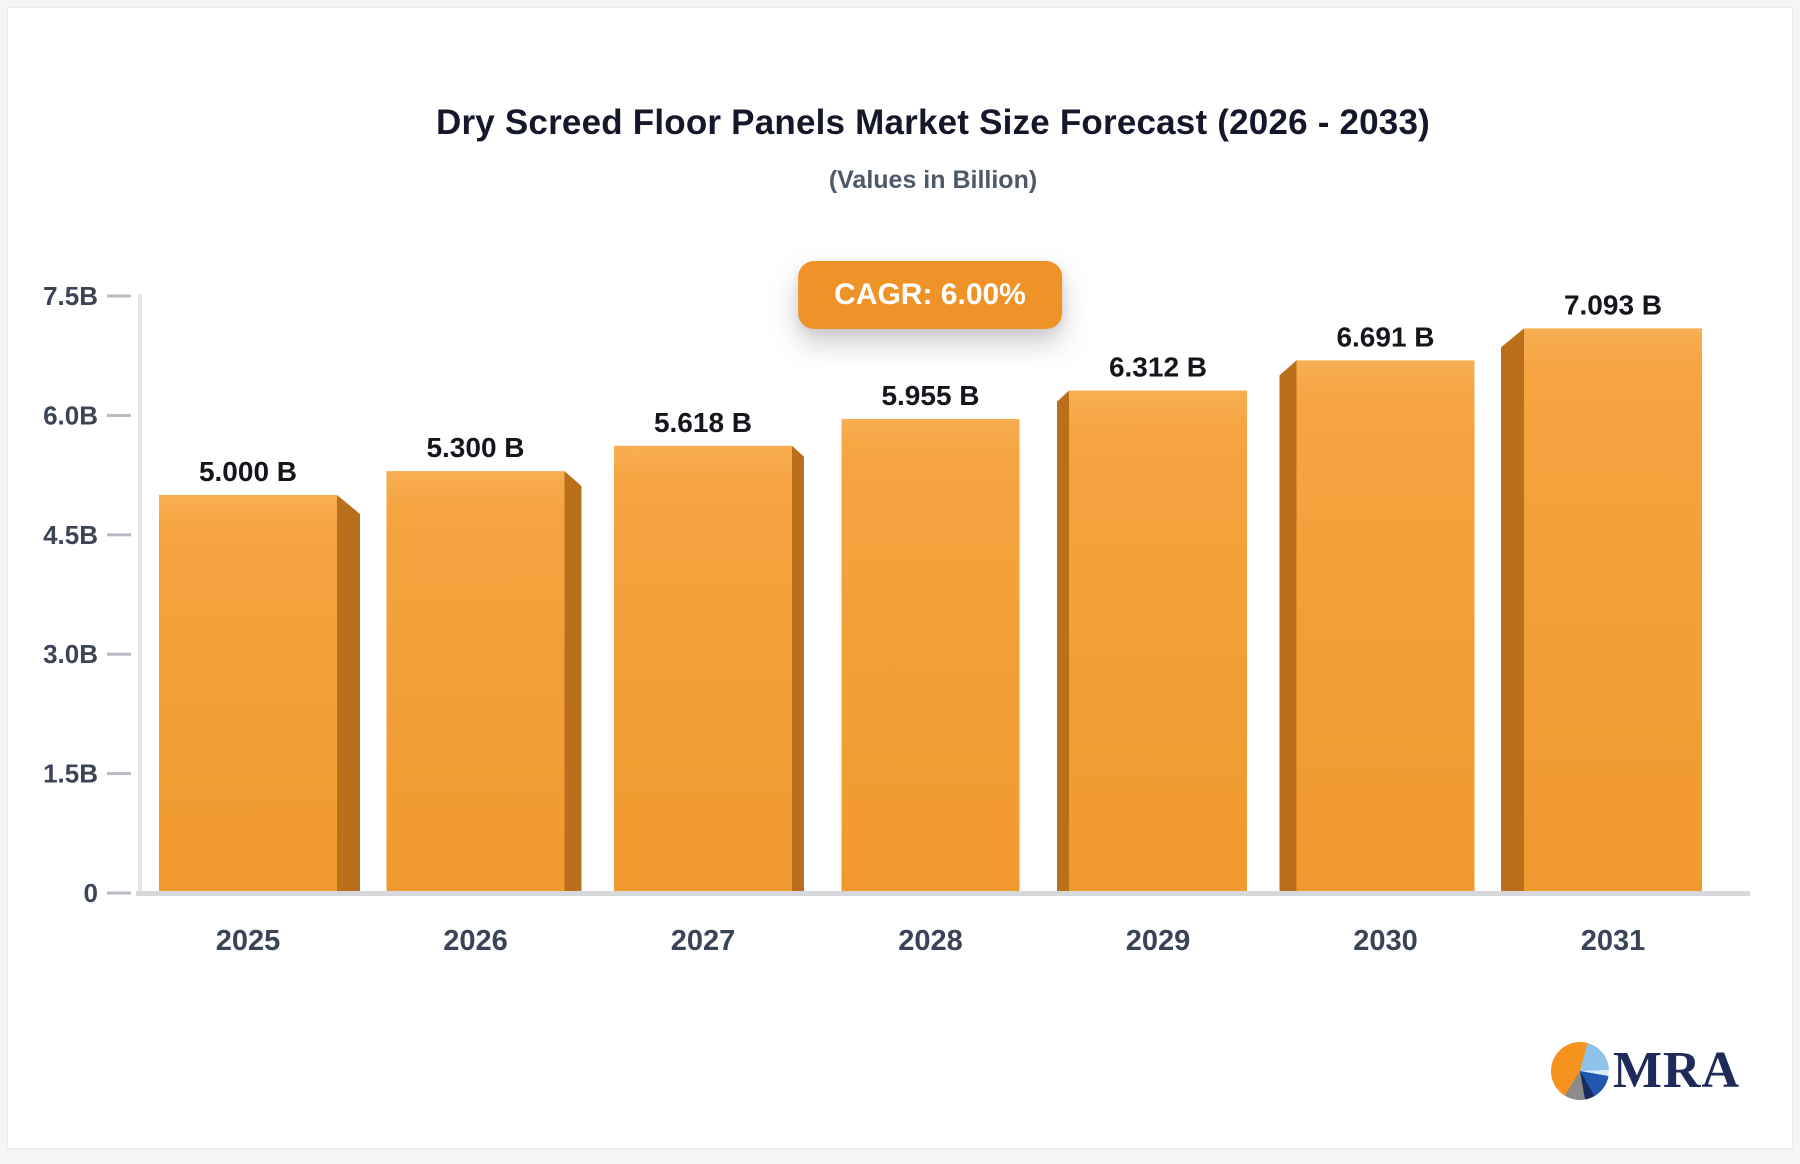 Image resolution: width=1800 pixels, height=1164 pixels. I want to click on pie-chart-icon, so click(1579, 1071).